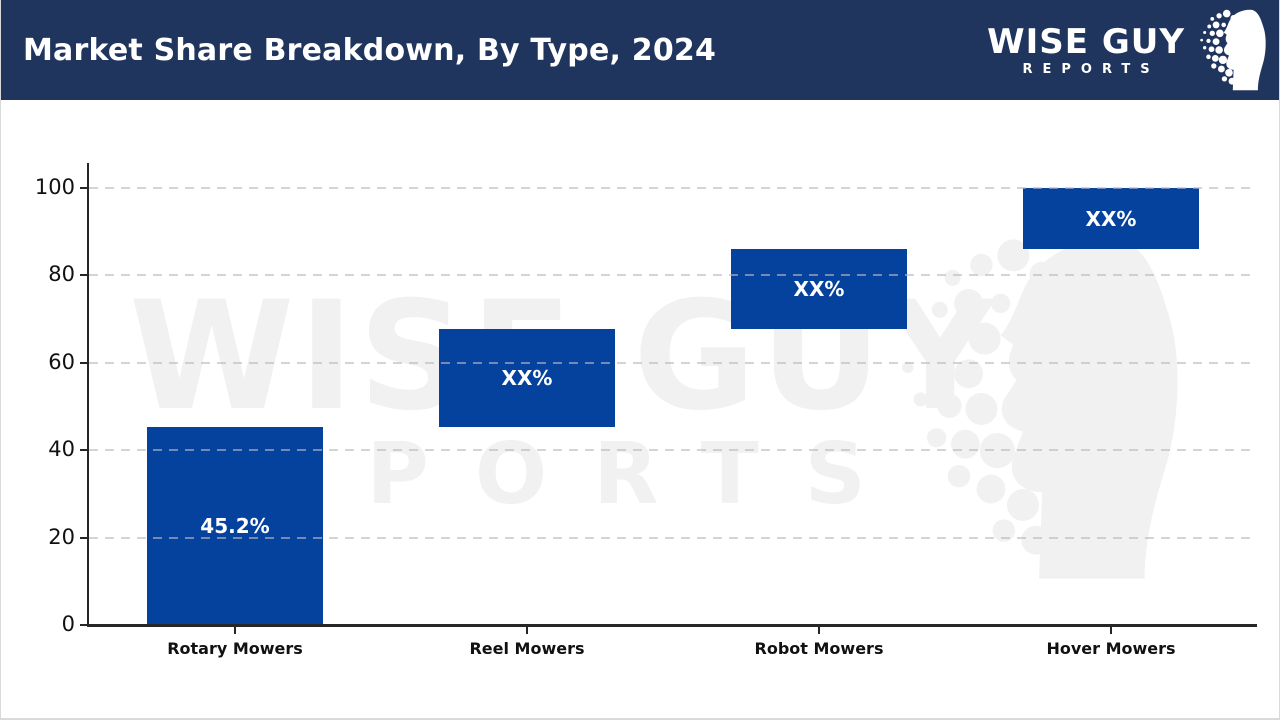  Describe the element at coordinates (235, 648) in the screenshot. I see `x-label-rotary-mowers: Rotary Mowers` at that location.